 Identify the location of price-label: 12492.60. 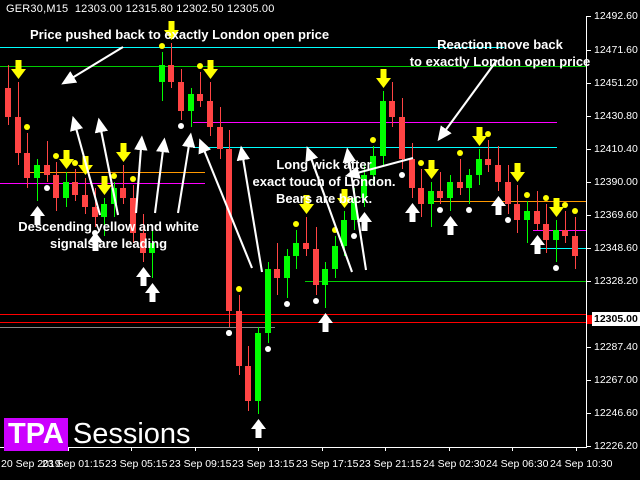
(616, 16).